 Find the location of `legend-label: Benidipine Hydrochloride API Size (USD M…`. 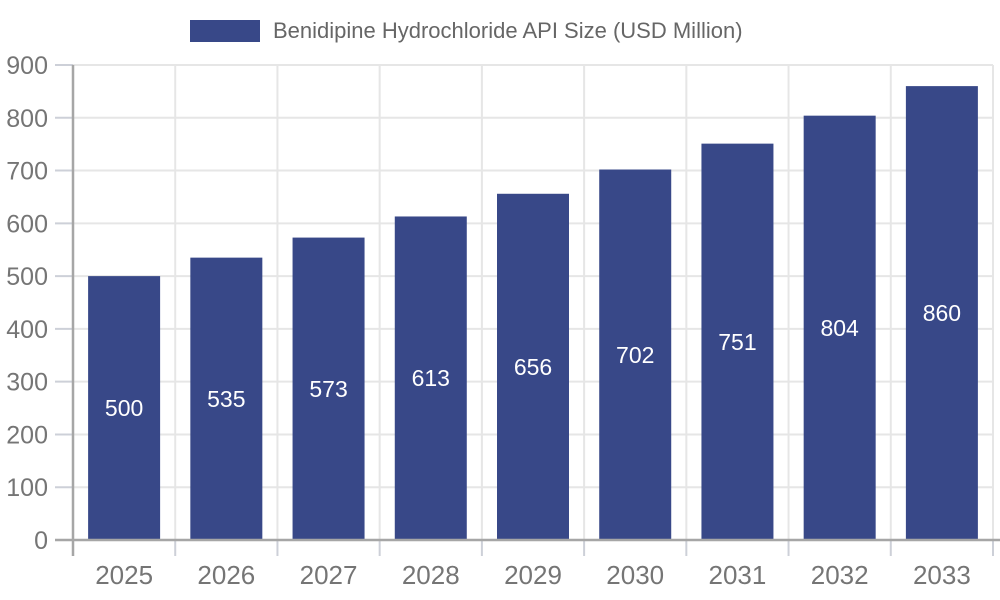

legend-label: Benidipine Hydrochloride API Size (USD M… is located at coordinates (508, 30).